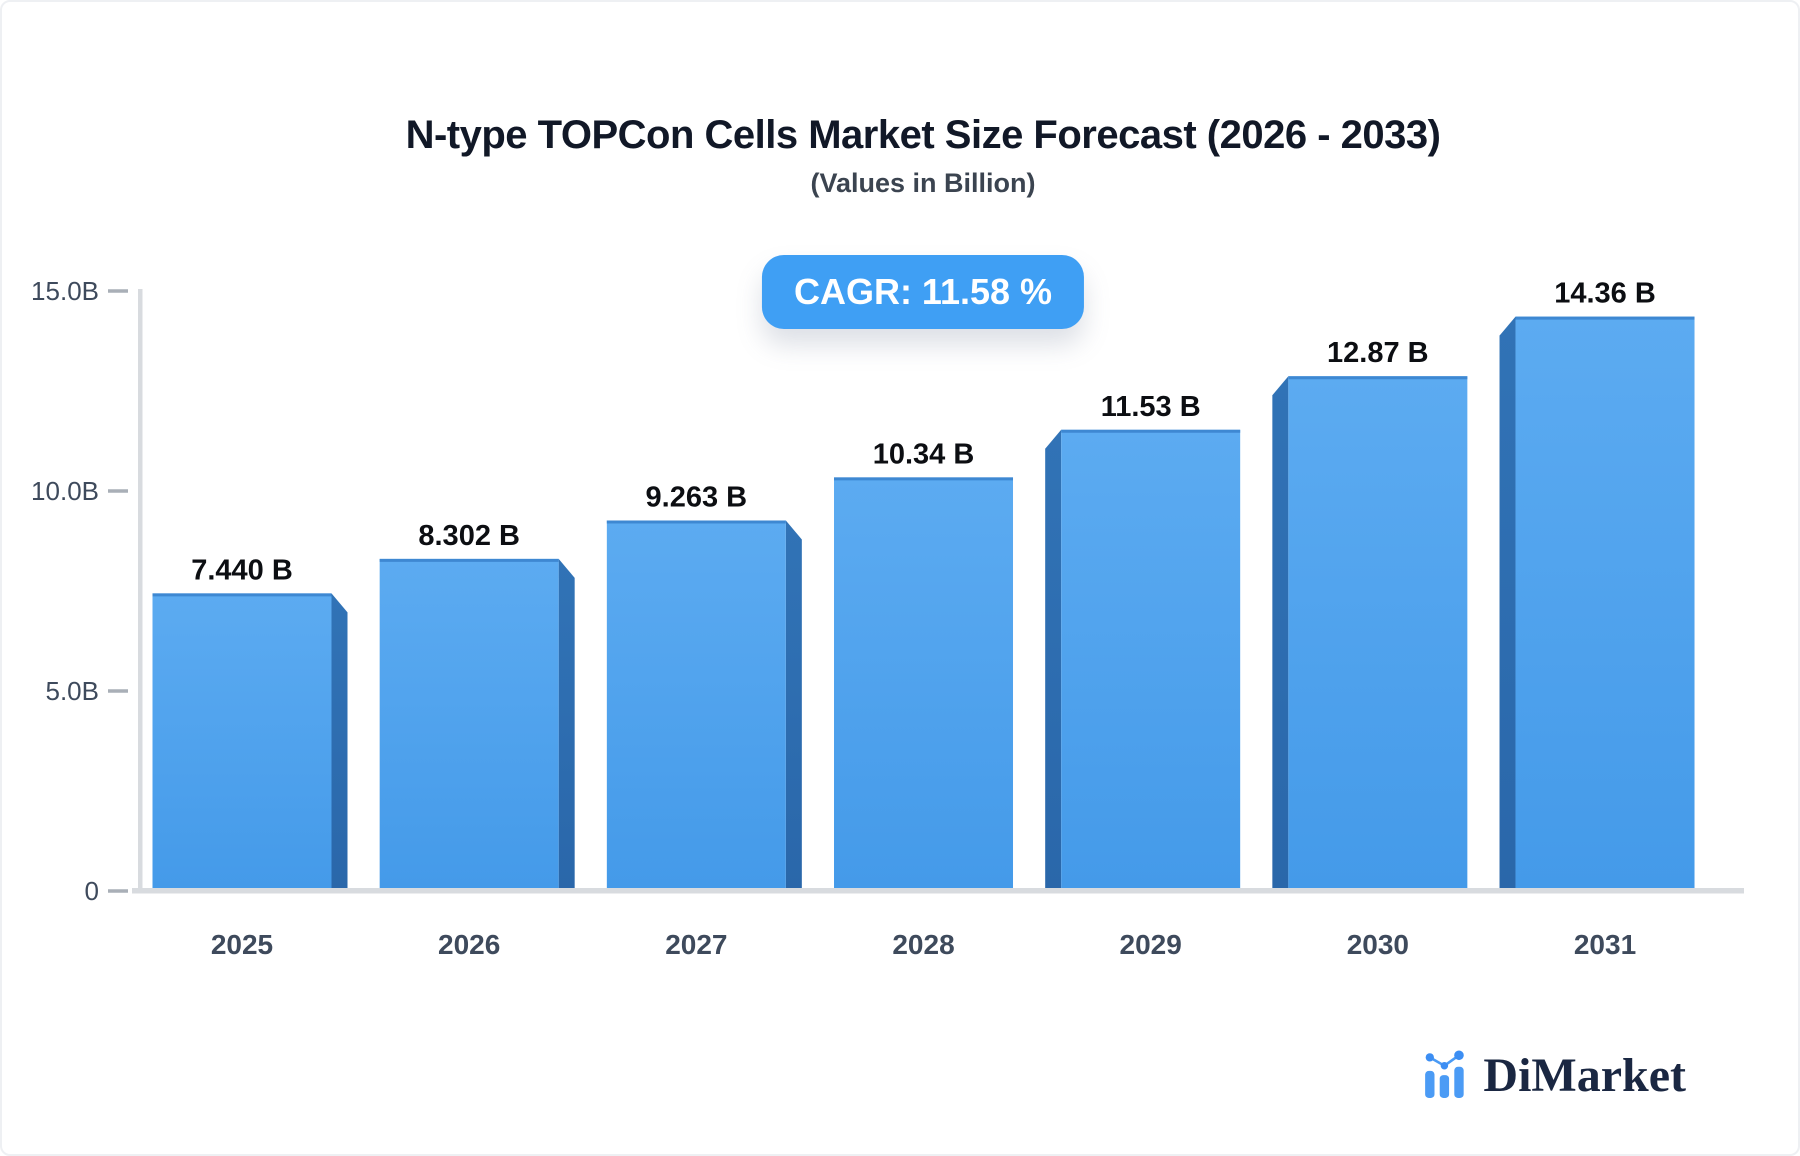 The height and width of the screenshot is (1156, 1800). I want to click on cagr-badge: CAGR: 11.58 %, so click(923, 292).